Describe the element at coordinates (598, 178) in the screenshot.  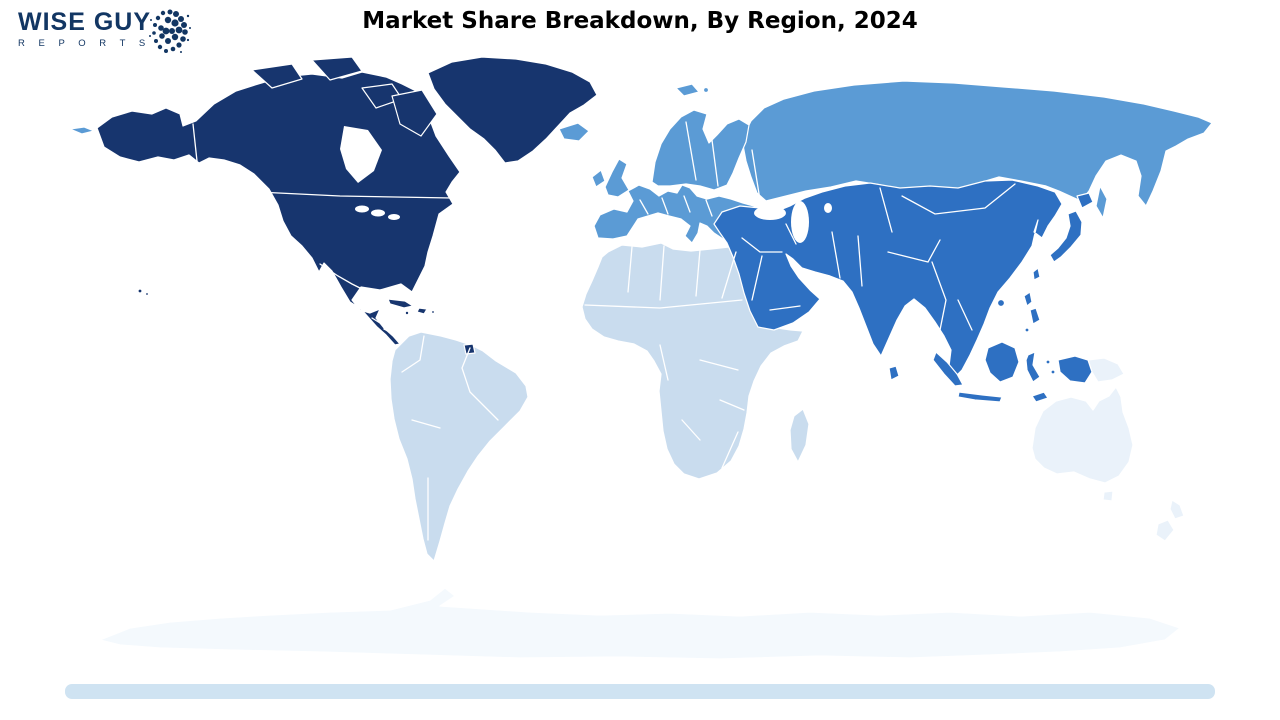
I see `island-ireland` at that location.